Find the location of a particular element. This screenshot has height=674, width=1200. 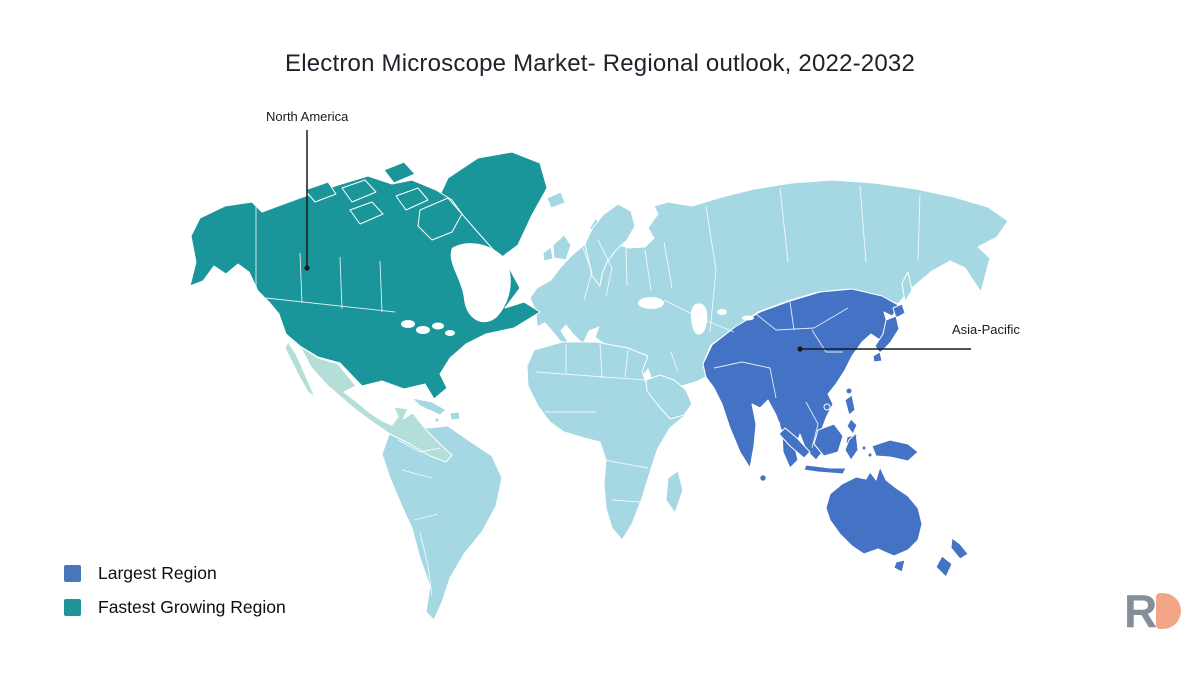

aral-sea is located at coordinates (722, 312).